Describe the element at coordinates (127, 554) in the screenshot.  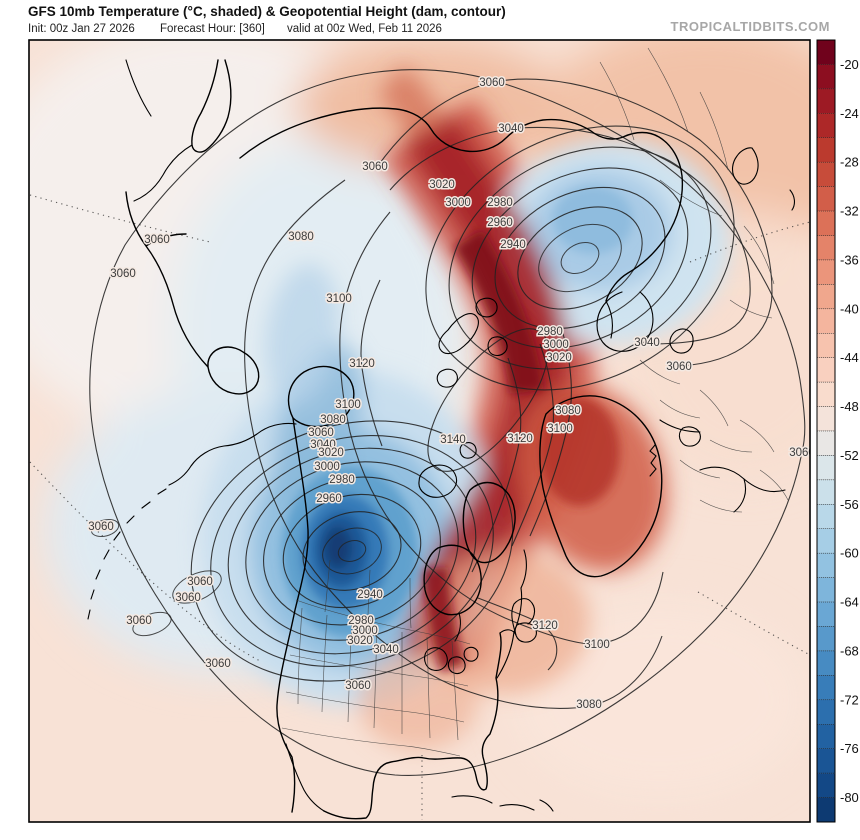
I see `coastline-aleutian-islands` at that location.